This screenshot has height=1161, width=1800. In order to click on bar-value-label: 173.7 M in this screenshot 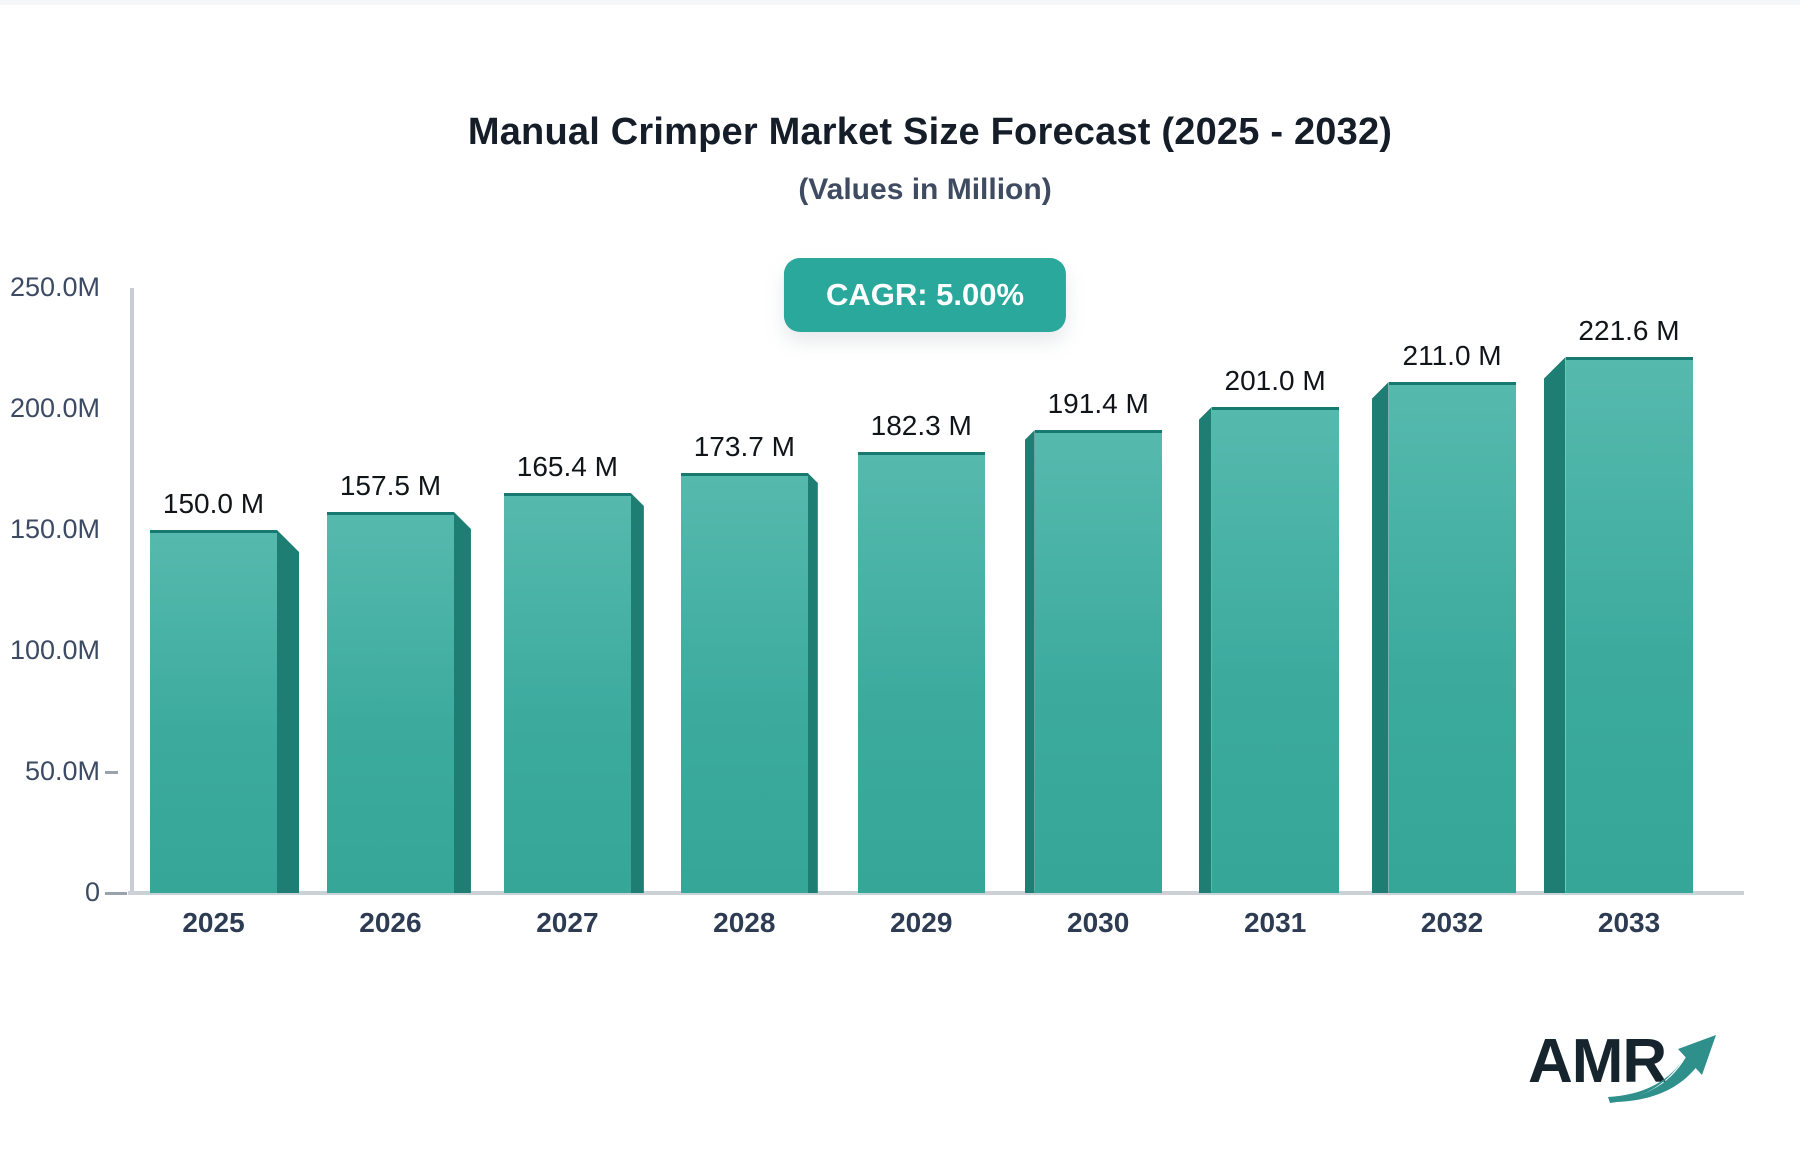, I will do `click(744, 446)`.